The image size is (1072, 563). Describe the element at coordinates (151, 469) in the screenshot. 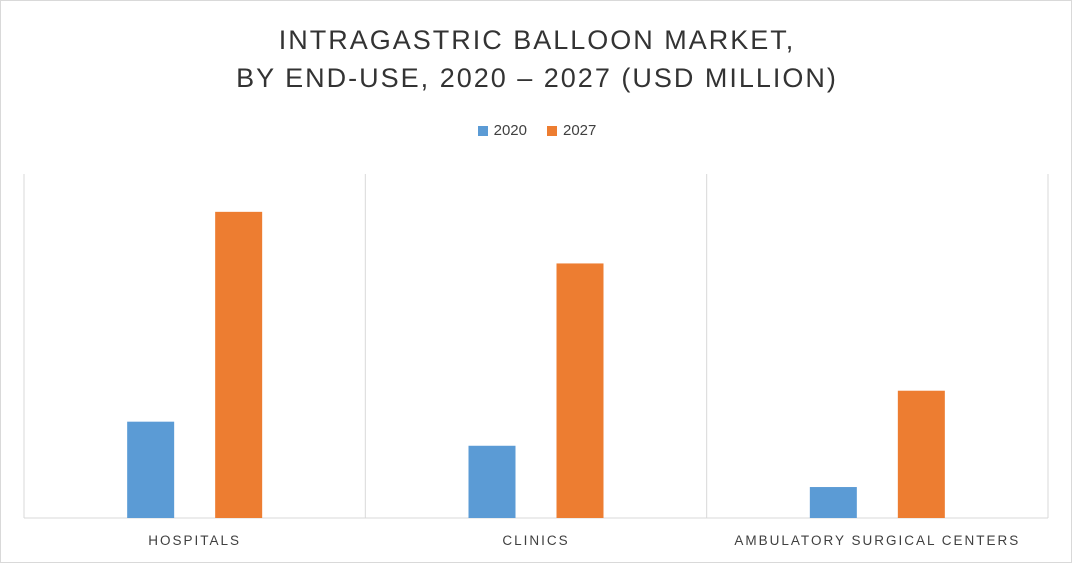

I see `bar-2020-hospitals` at that location.